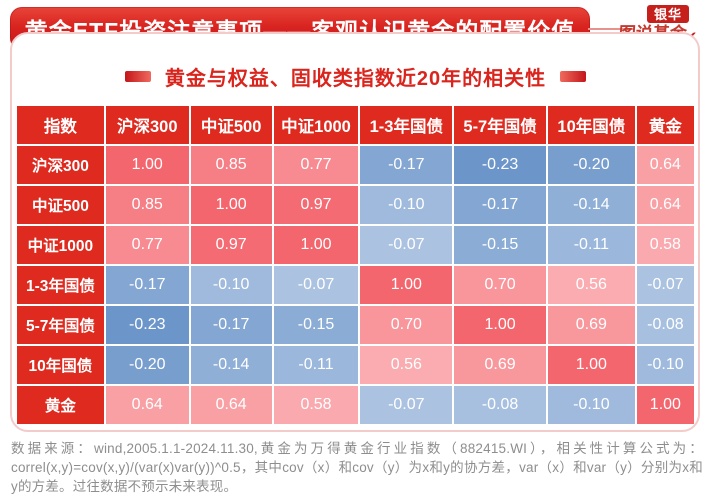  What do you see at coordinates (147, 125) in the screenshot?
I see `column-header: 沪深300` at bounding box center [147, 125].